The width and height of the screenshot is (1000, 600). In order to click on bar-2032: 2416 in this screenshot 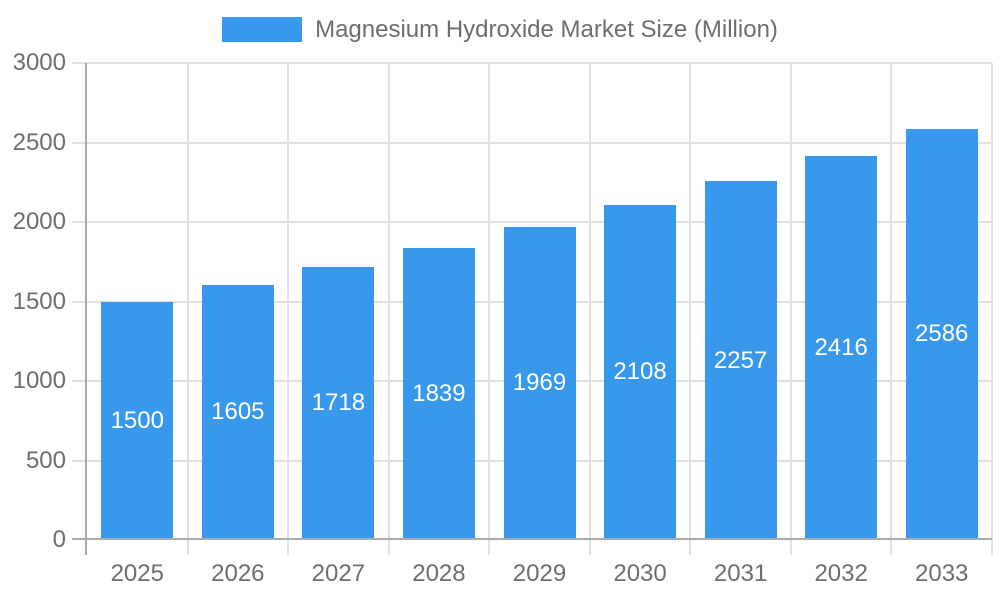, I will do `click(841, 347)`.